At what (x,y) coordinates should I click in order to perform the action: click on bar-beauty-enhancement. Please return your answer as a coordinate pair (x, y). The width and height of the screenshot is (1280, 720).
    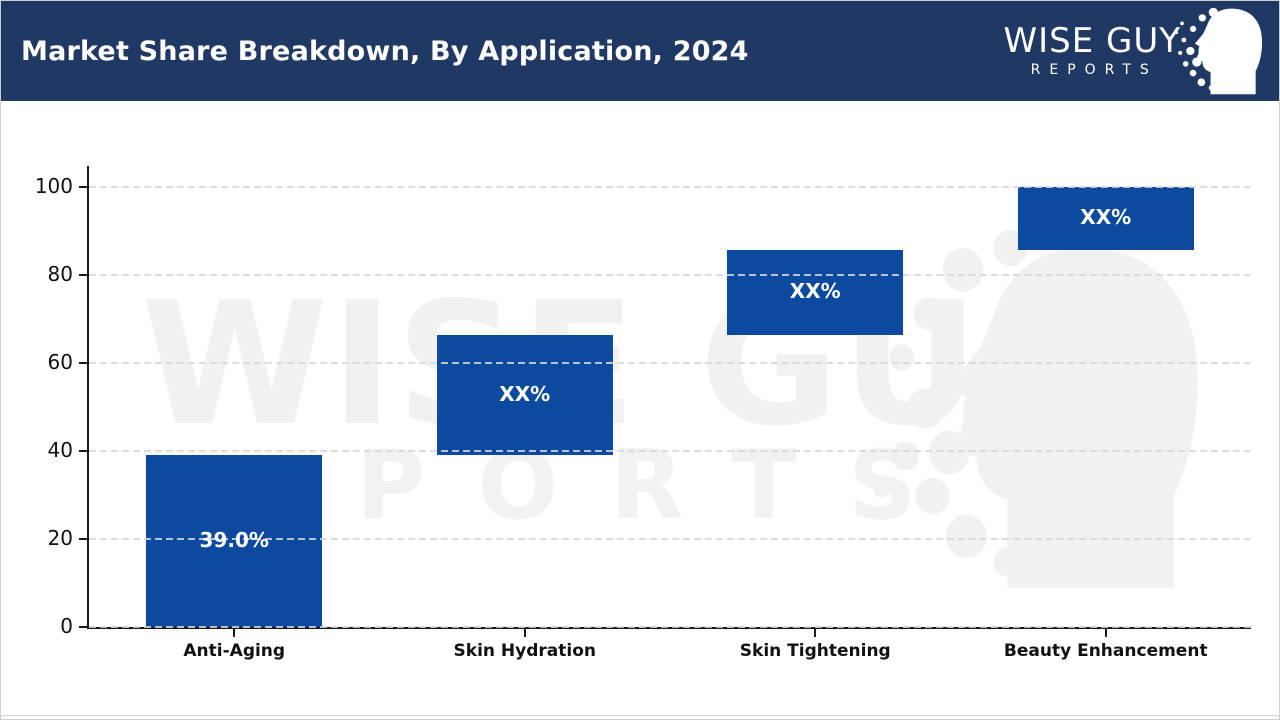
    Looking at the image, I should click on (1105, 218).